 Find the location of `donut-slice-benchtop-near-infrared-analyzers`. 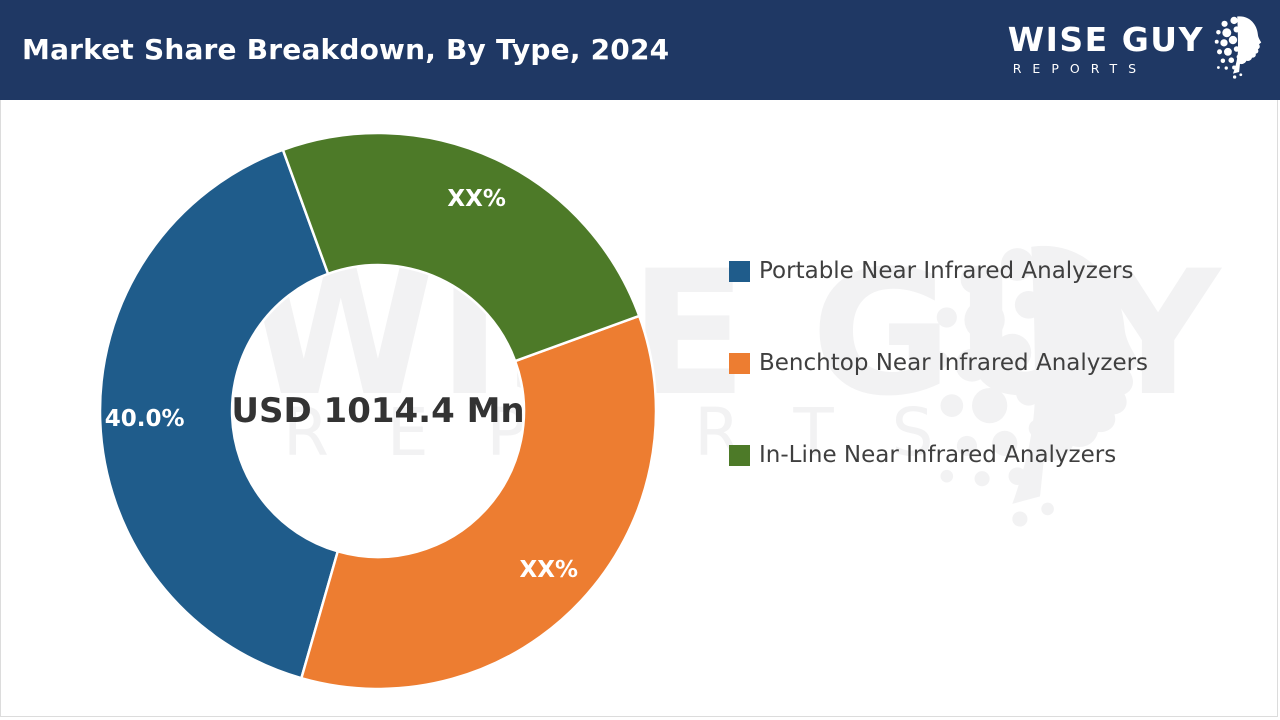

donut-slice-benchtop-near-infrared-analyzers is located at coordinates (479, 502).